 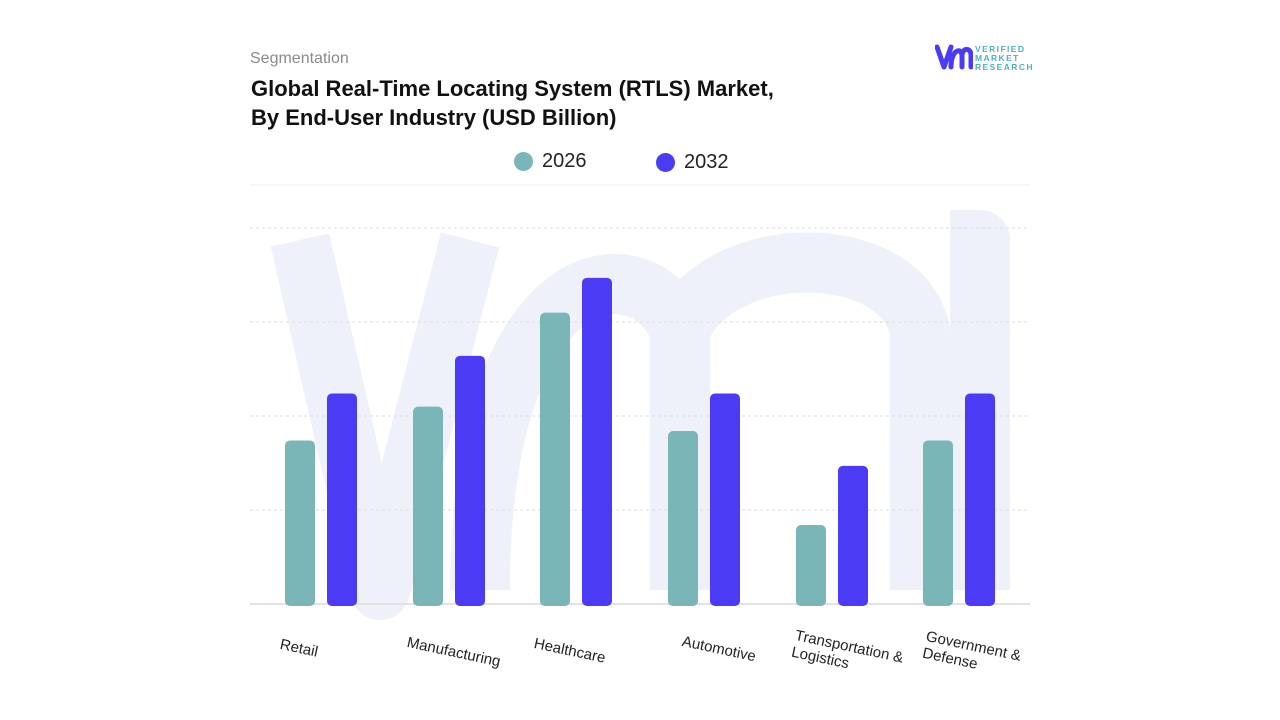 What do you see at coordinates (434, 117) in the screenshot?
I see `title-line-2: By End-User Industry (USD Billion)` at bounding box center [434, 117].